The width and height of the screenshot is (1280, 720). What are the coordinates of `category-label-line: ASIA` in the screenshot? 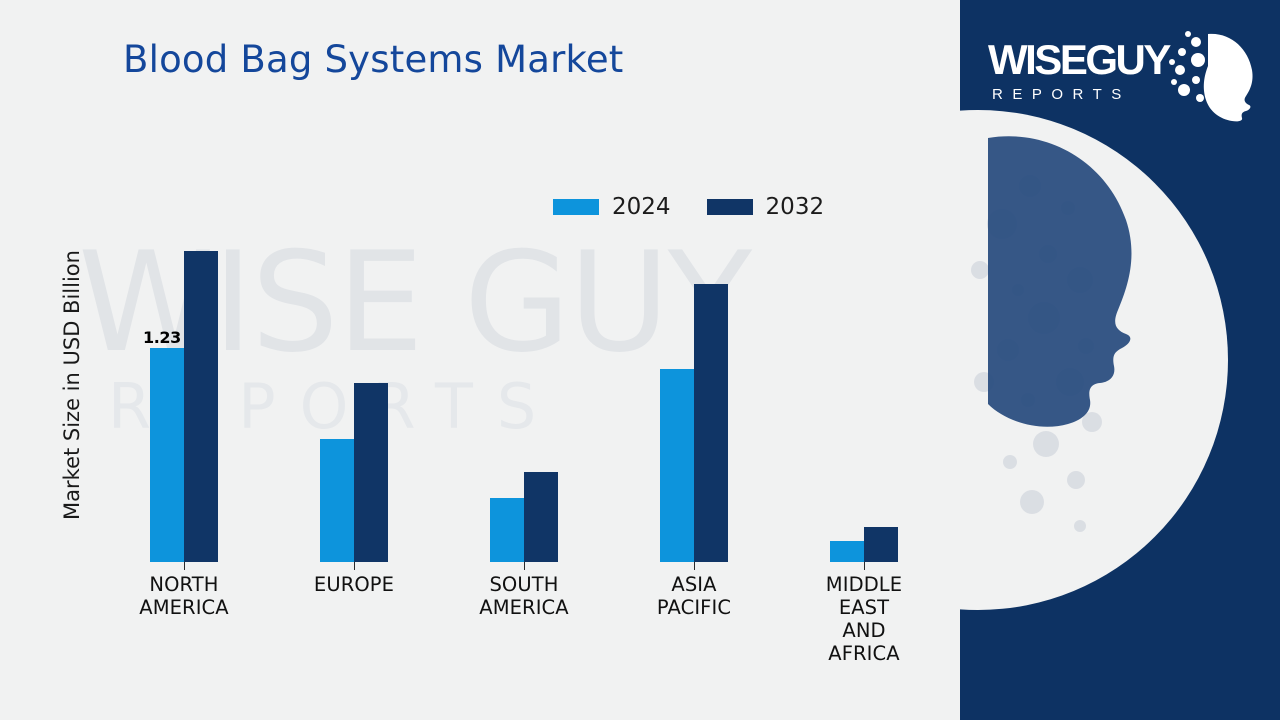 It's located at (694, 584).